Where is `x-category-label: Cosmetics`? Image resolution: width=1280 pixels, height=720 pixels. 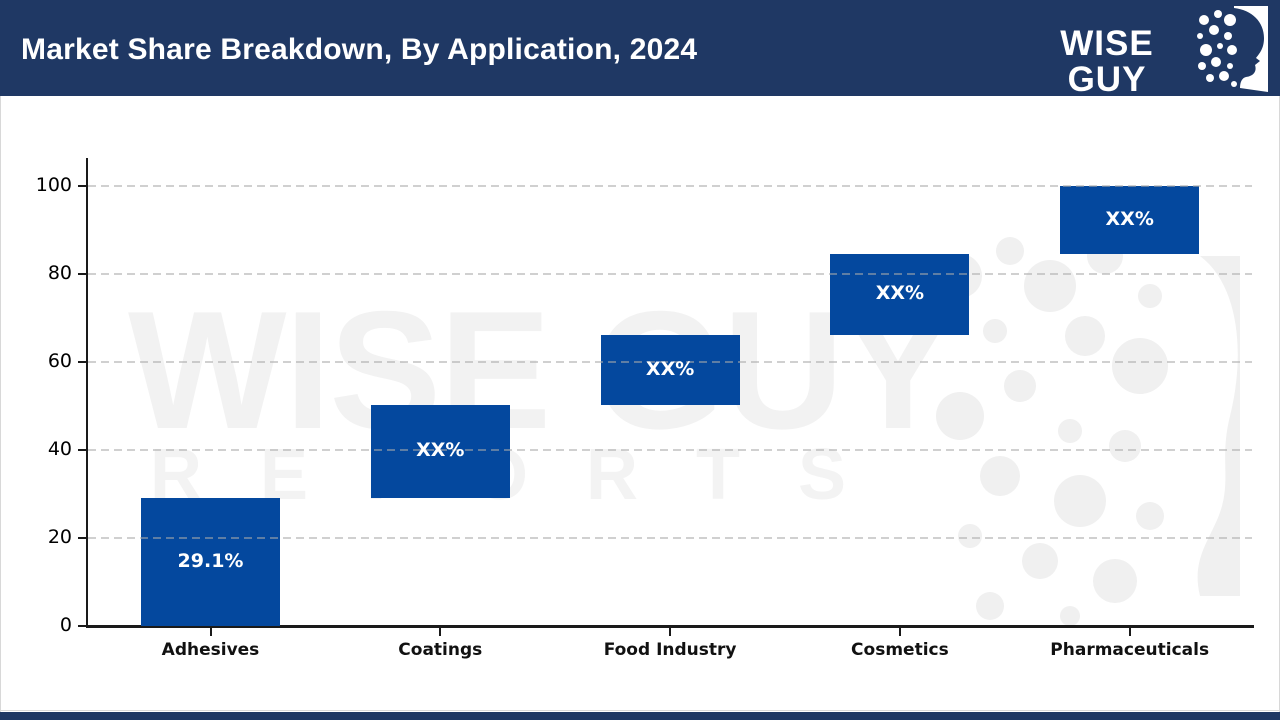
x-category-label: Cosmetics is located at coordinates (900, 650).